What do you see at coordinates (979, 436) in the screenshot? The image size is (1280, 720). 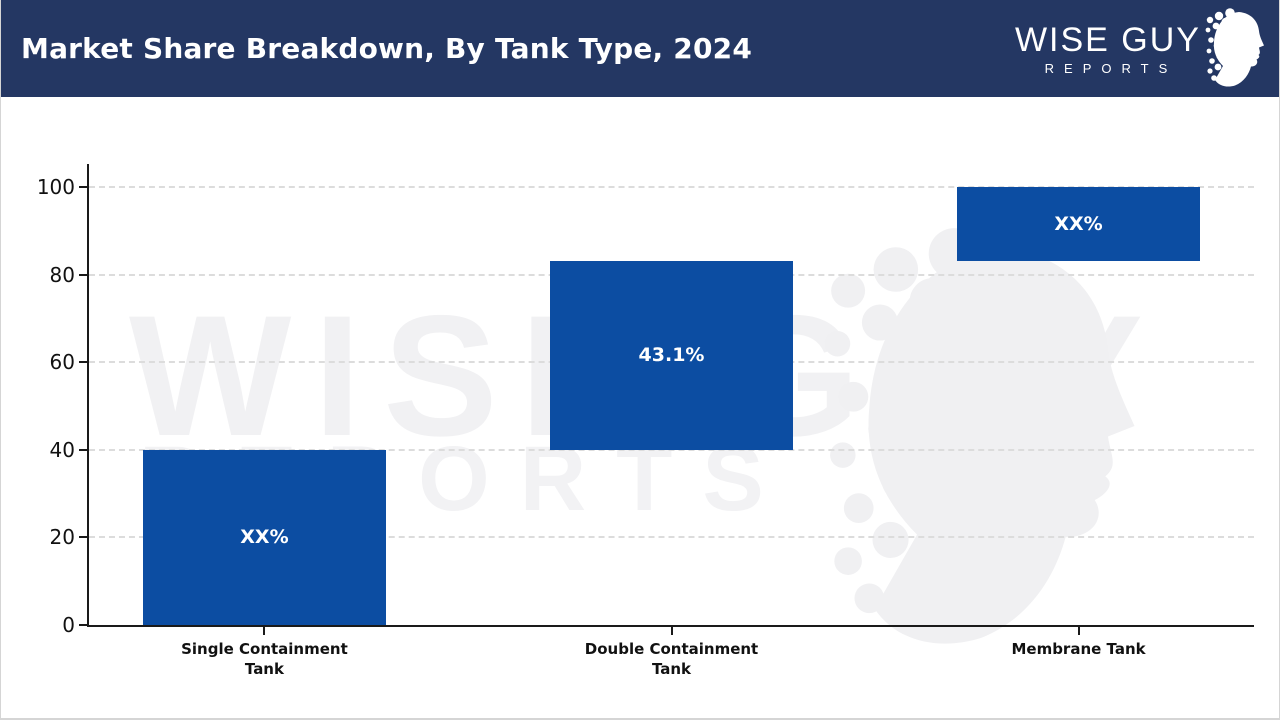 I see `watermark-head-icon` at bounding box center [979, 436].